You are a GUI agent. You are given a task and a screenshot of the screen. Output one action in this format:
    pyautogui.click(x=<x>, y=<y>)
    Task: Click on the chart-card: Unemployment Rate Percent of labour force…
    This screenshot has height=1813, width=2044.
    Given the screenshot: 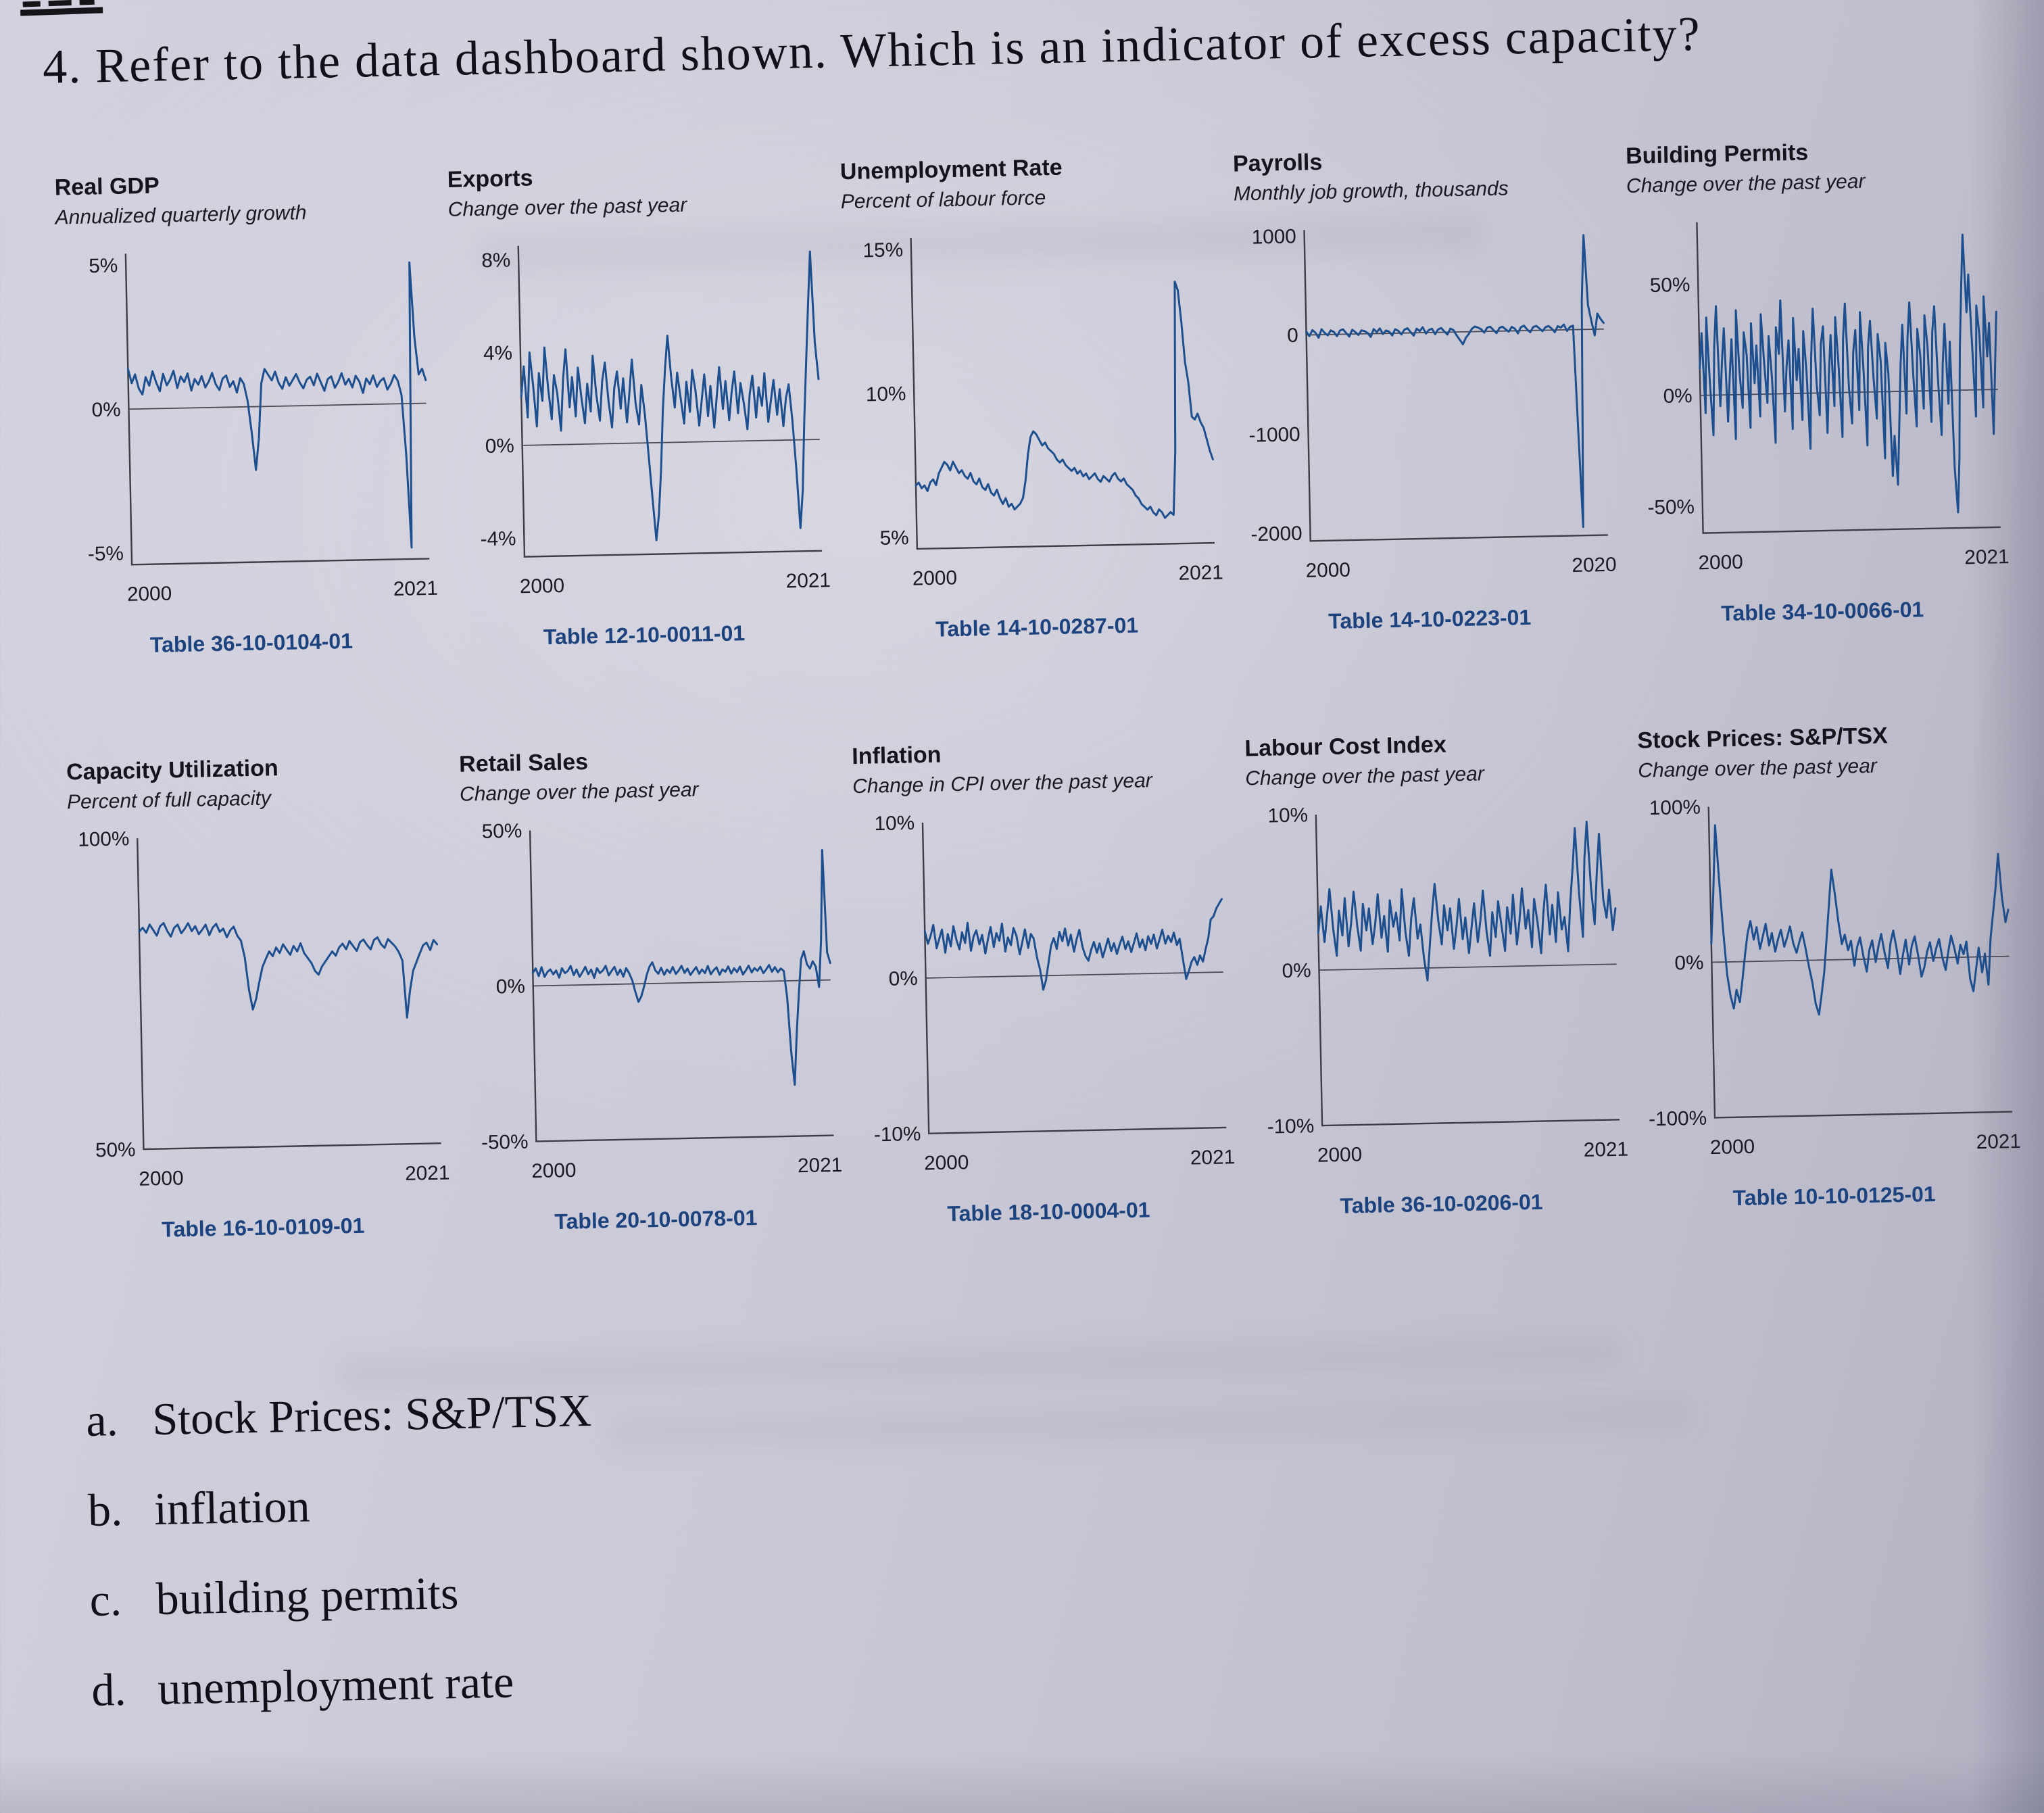 What is the action you would take?
    pyautogui.click(x=1032, y=397)
    